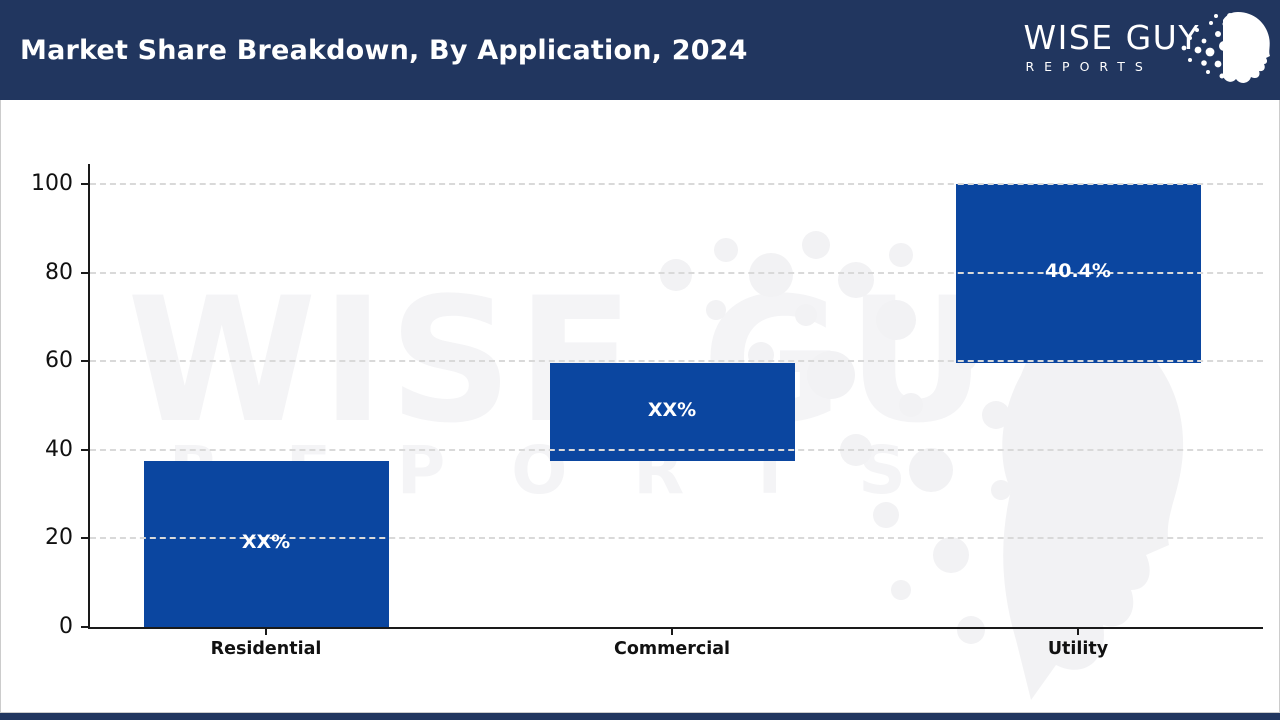 Image resolution: width=1280 pixels, height=720 pixels. What do you see at coordinates (1078, 649) in the screenshot?
I see `x-tick-label-utility: Utility` at bounding box center [1078, 649].